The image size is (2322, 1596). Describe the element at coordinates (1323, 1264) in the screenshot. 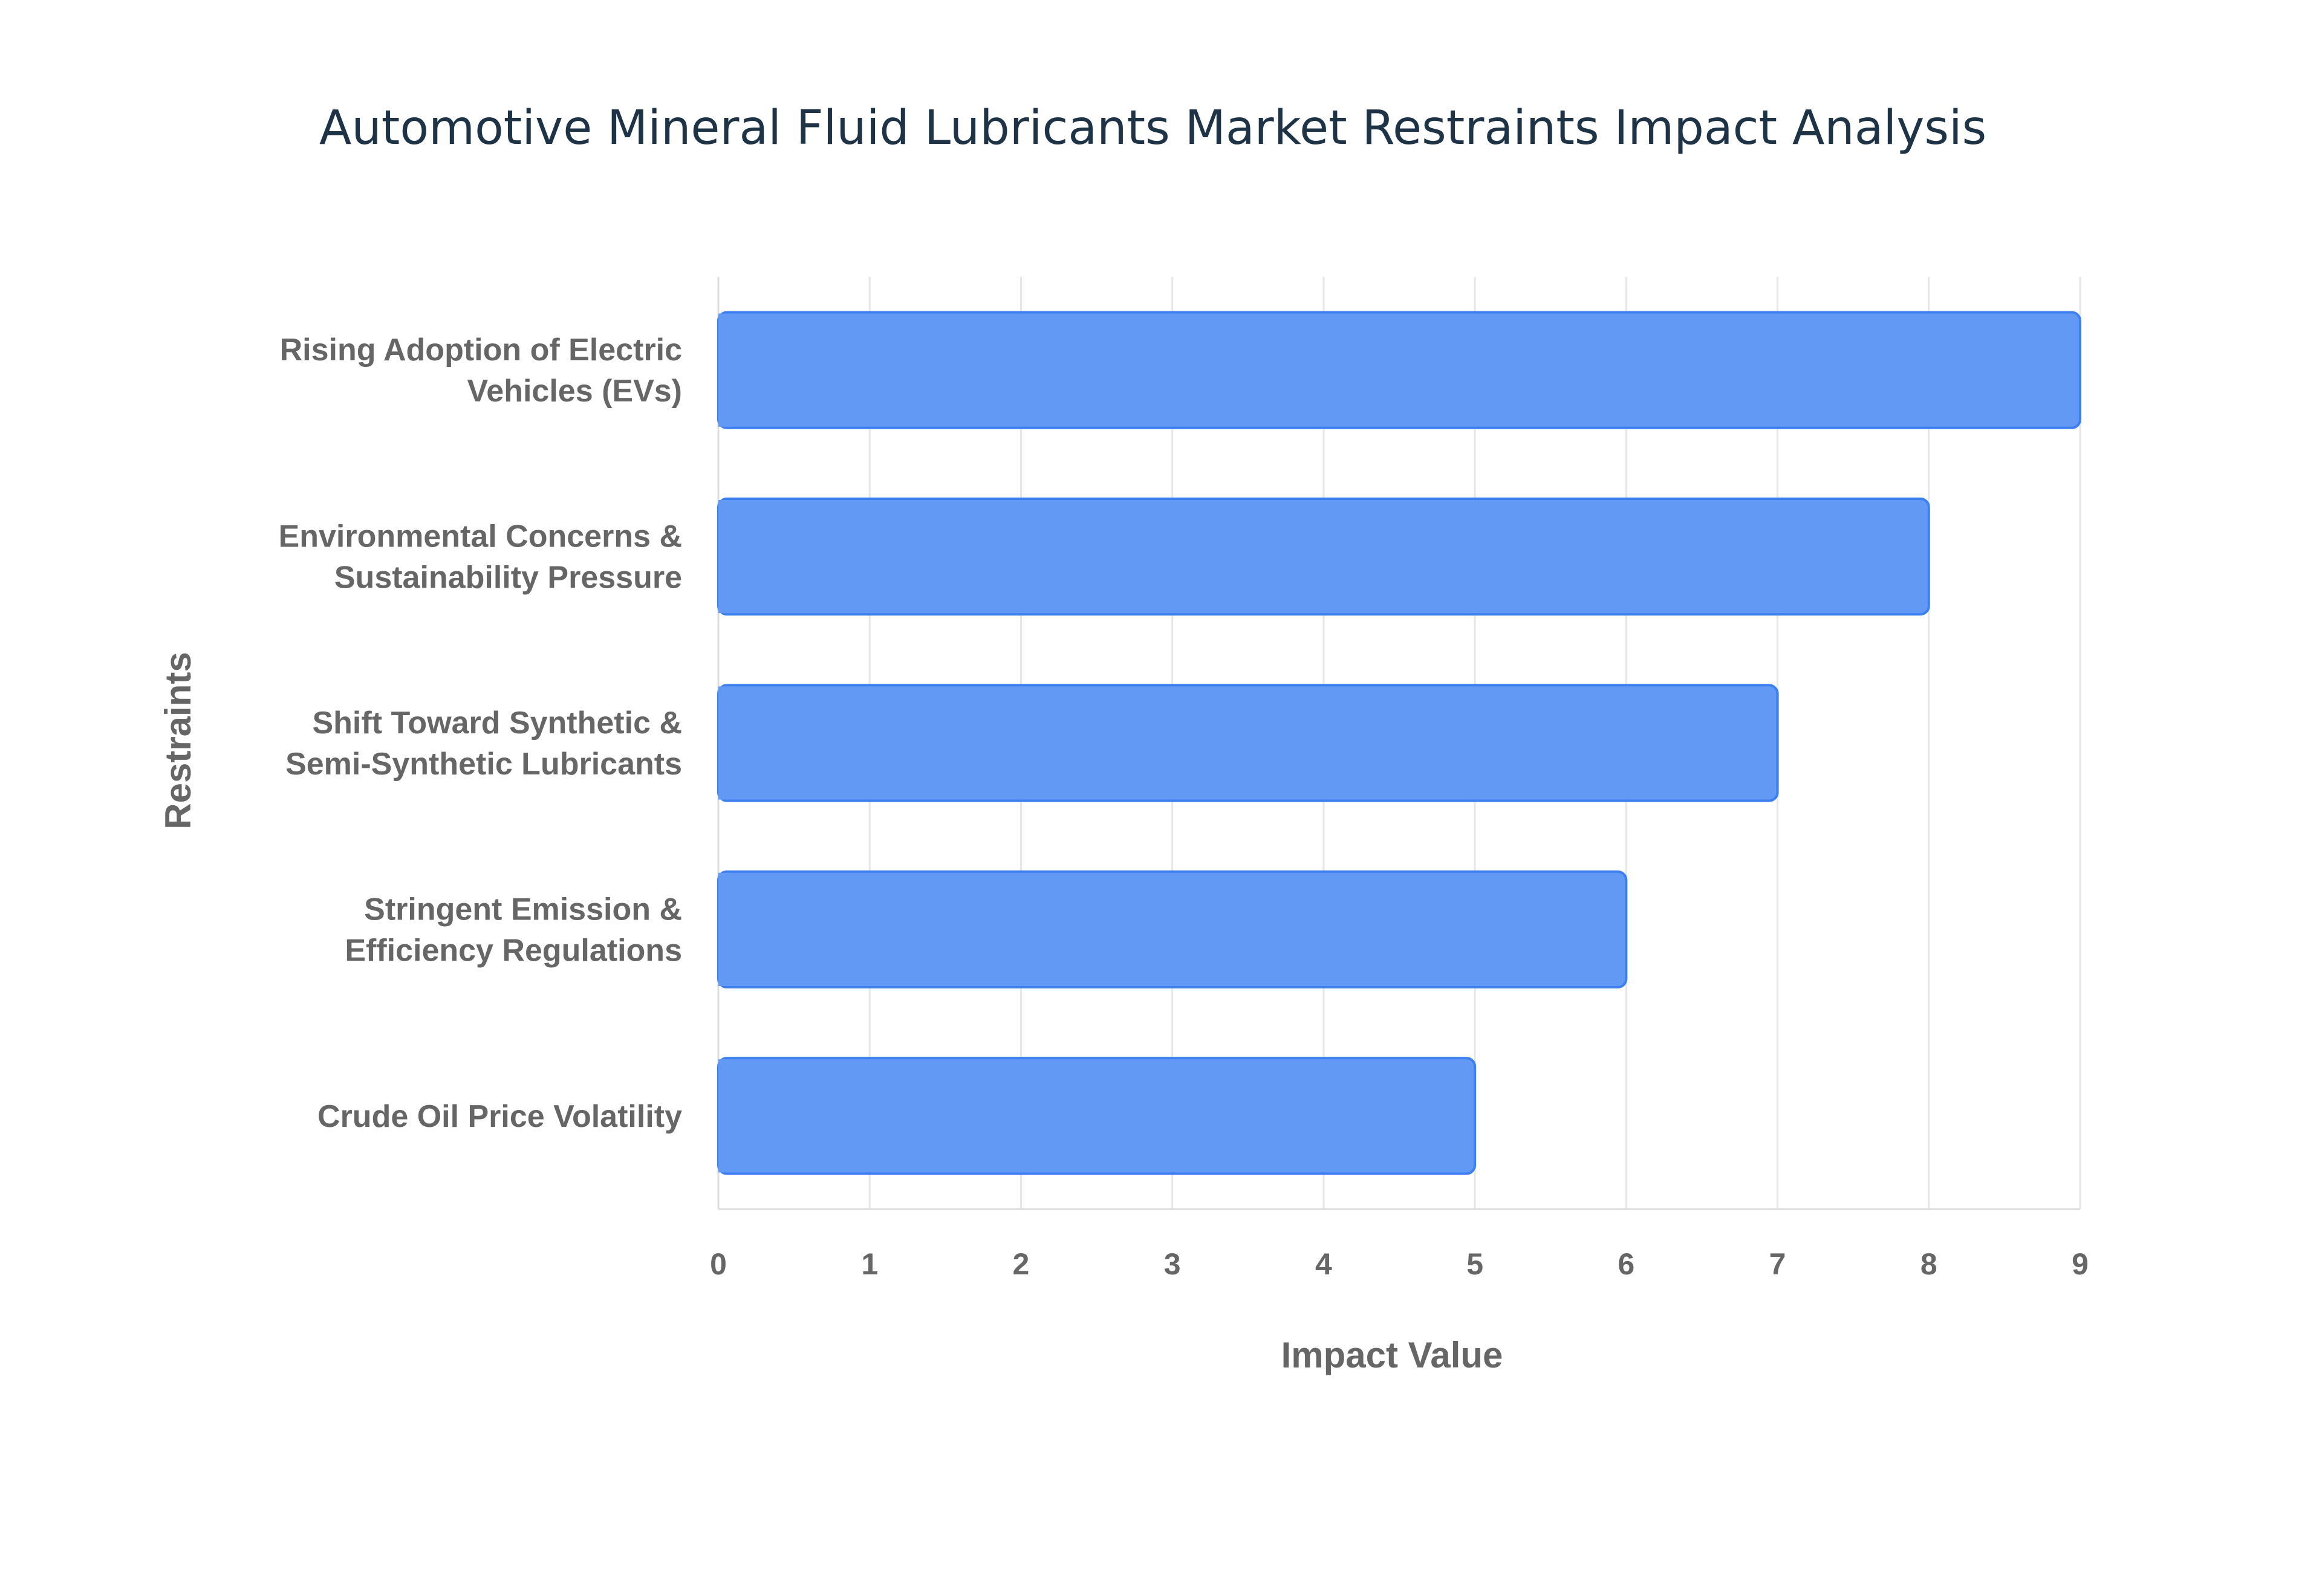

I see `x-tick-label: 4` at that location.